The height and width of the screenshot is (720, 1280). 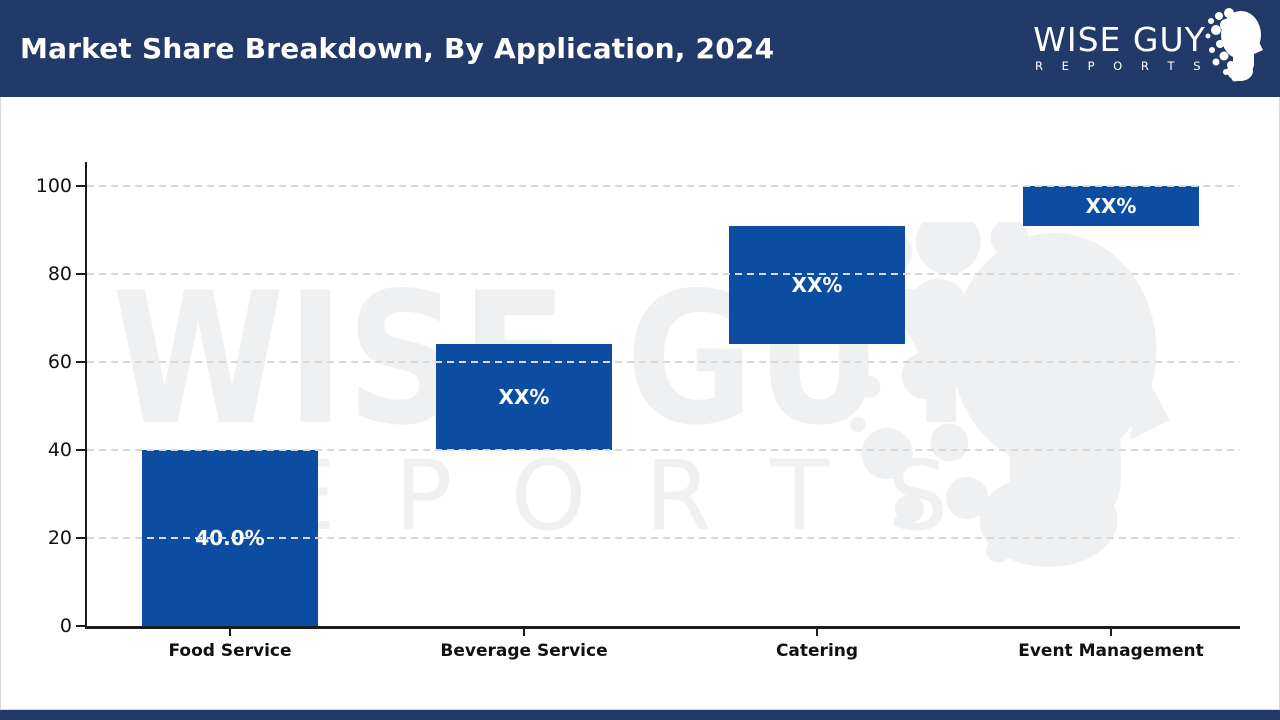 What do you see at coordinates (230, 651) in the screenshot?
I see `x-category-label-food-service: Food Service` at bounding box center [230, 651].